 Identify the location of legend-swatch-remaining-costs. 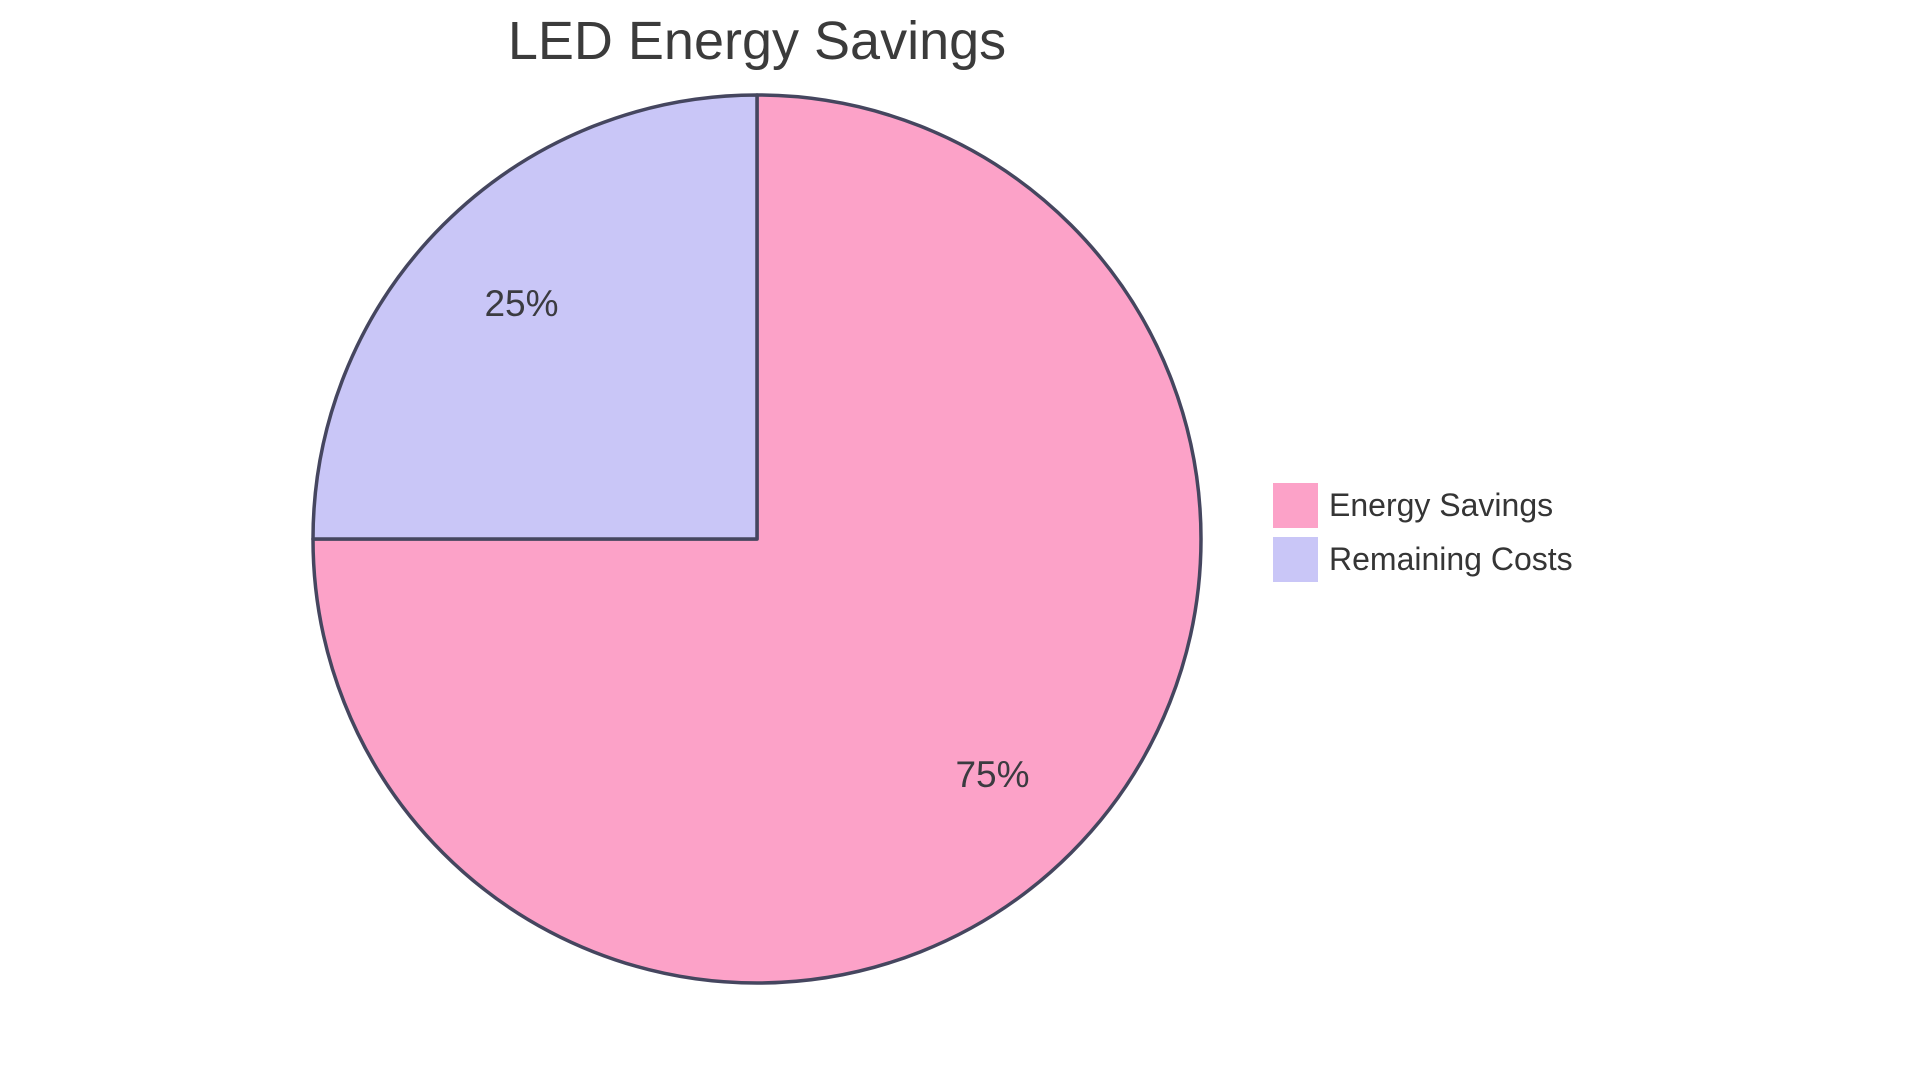
(1295, 559).